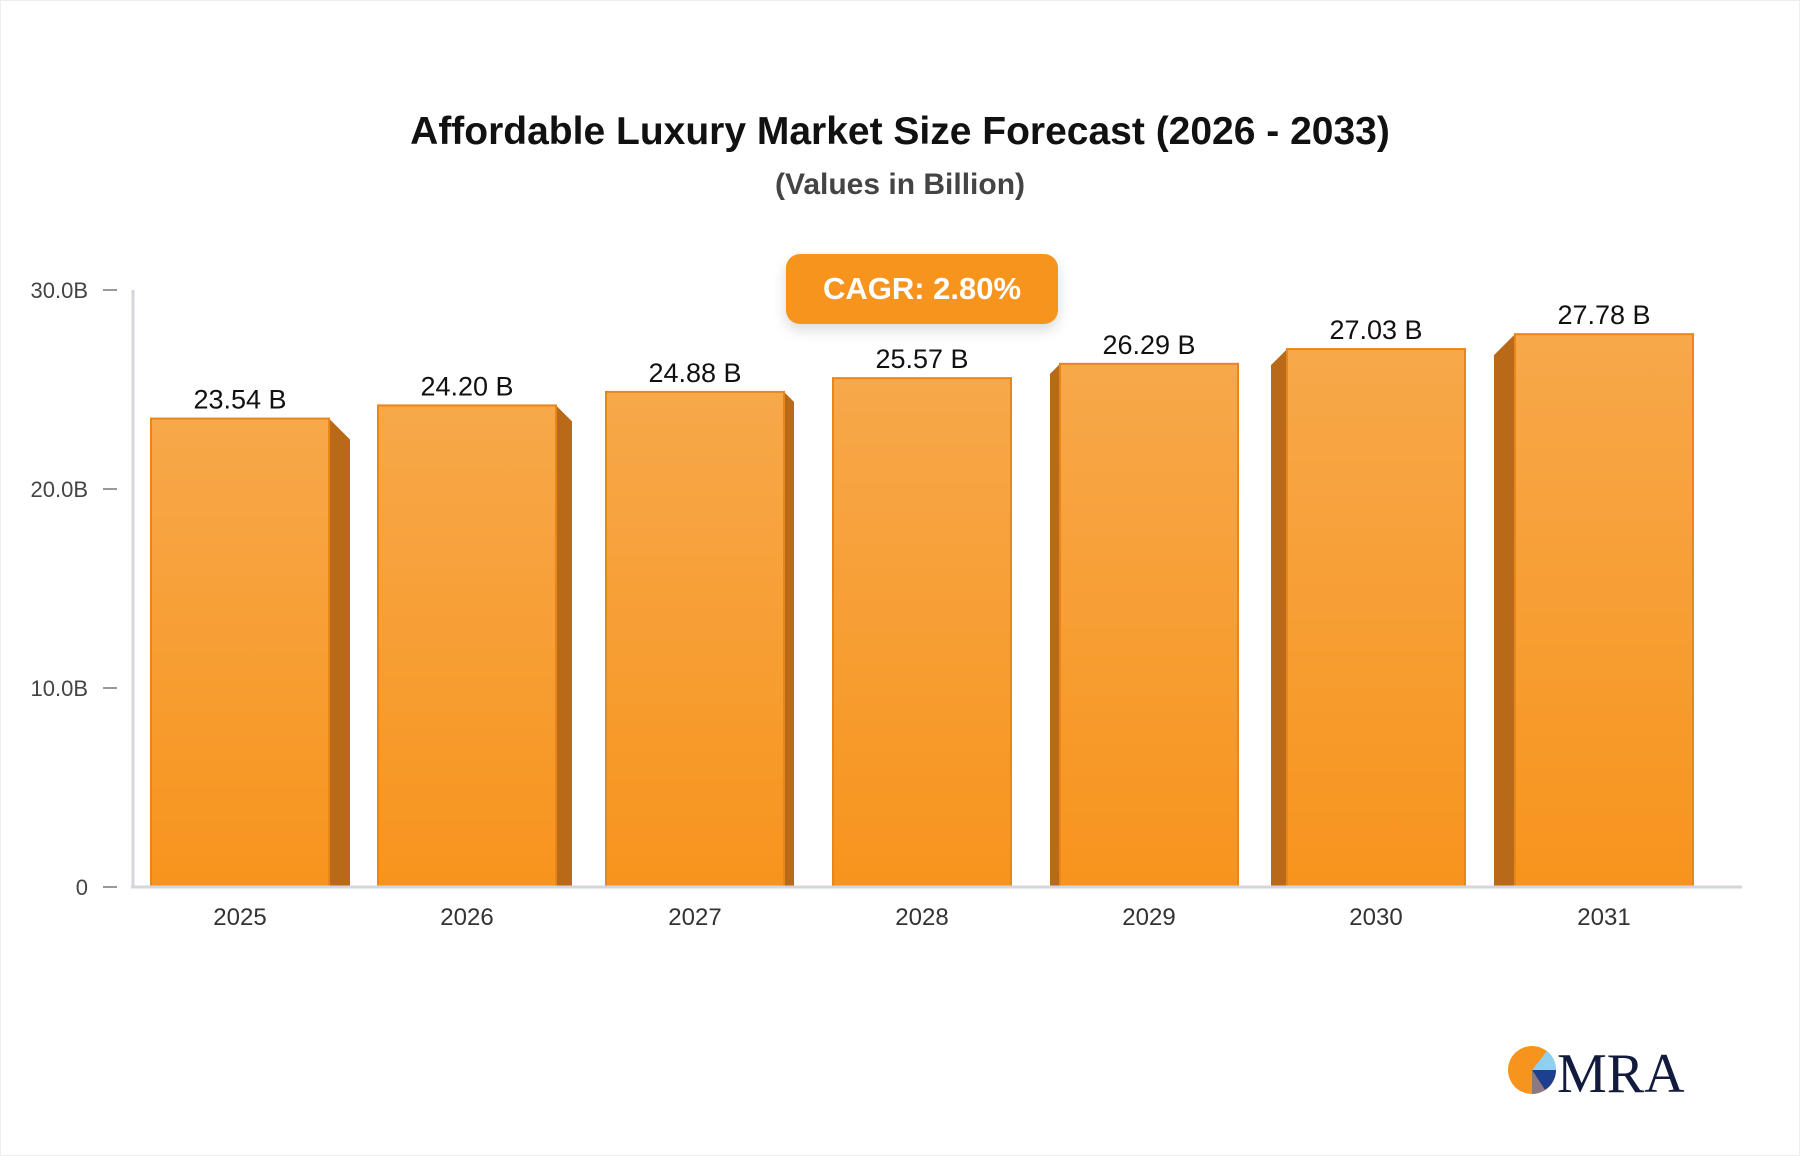  What do you see at coordinates (1375, 330) in the screenshot?
I see `data-label: 27.03 B` at bounding box center [1375, 330].